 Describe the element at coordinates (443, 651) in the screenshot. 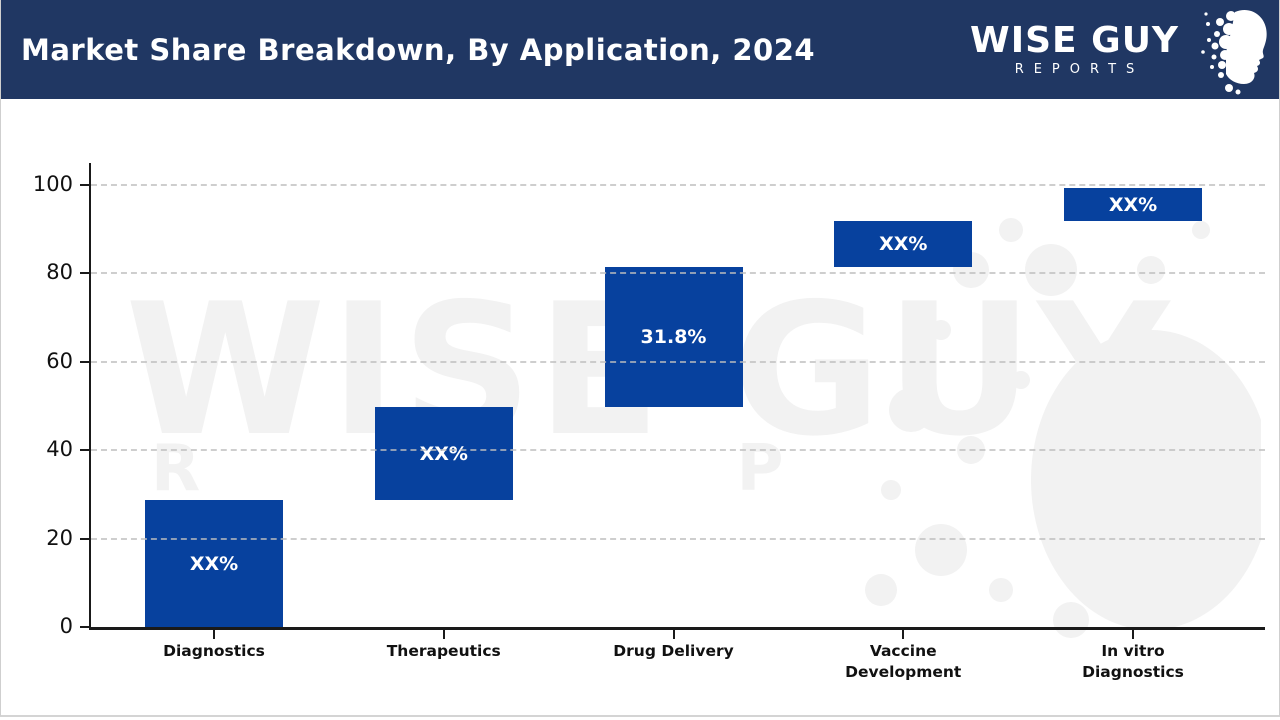

I see `xtick-label-therapeutics: Therapeutics` at that location.